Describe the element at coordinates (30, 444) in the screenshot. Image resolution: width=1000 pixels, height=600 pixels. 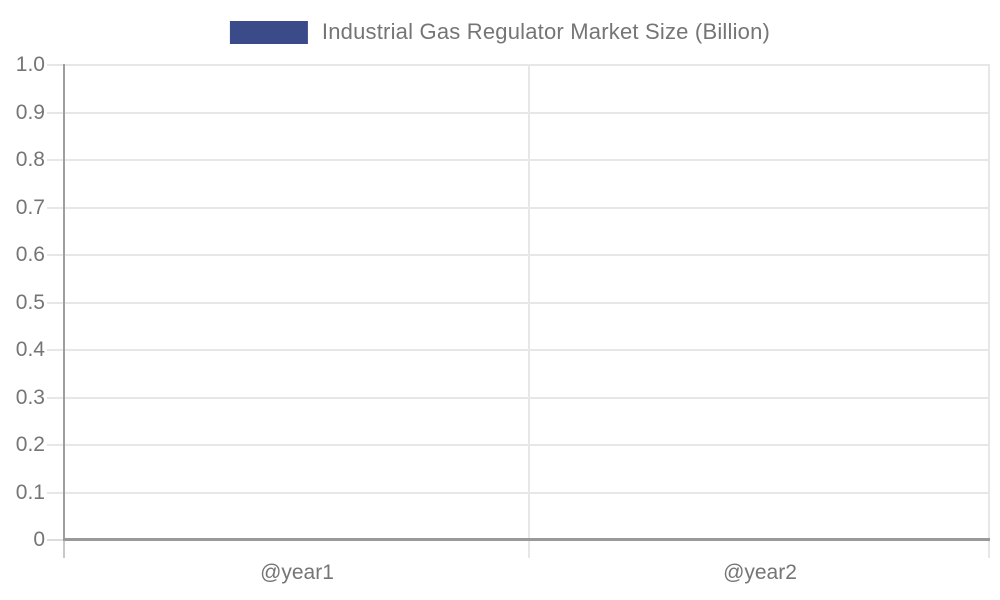
I see `y-axis-tick-label: 0.2` at that location.